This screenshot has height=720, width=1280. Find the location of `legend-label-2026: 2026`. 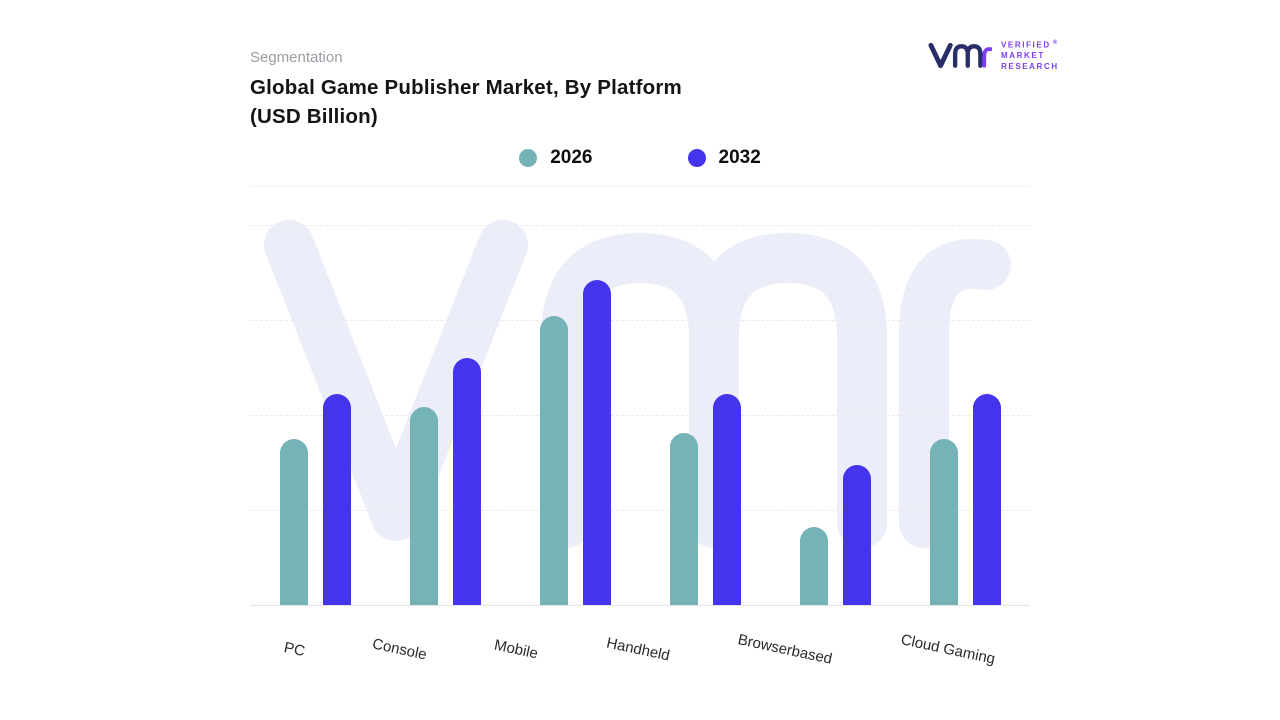

legend-label-2026: 2026 is located at coordinates (571, 157).